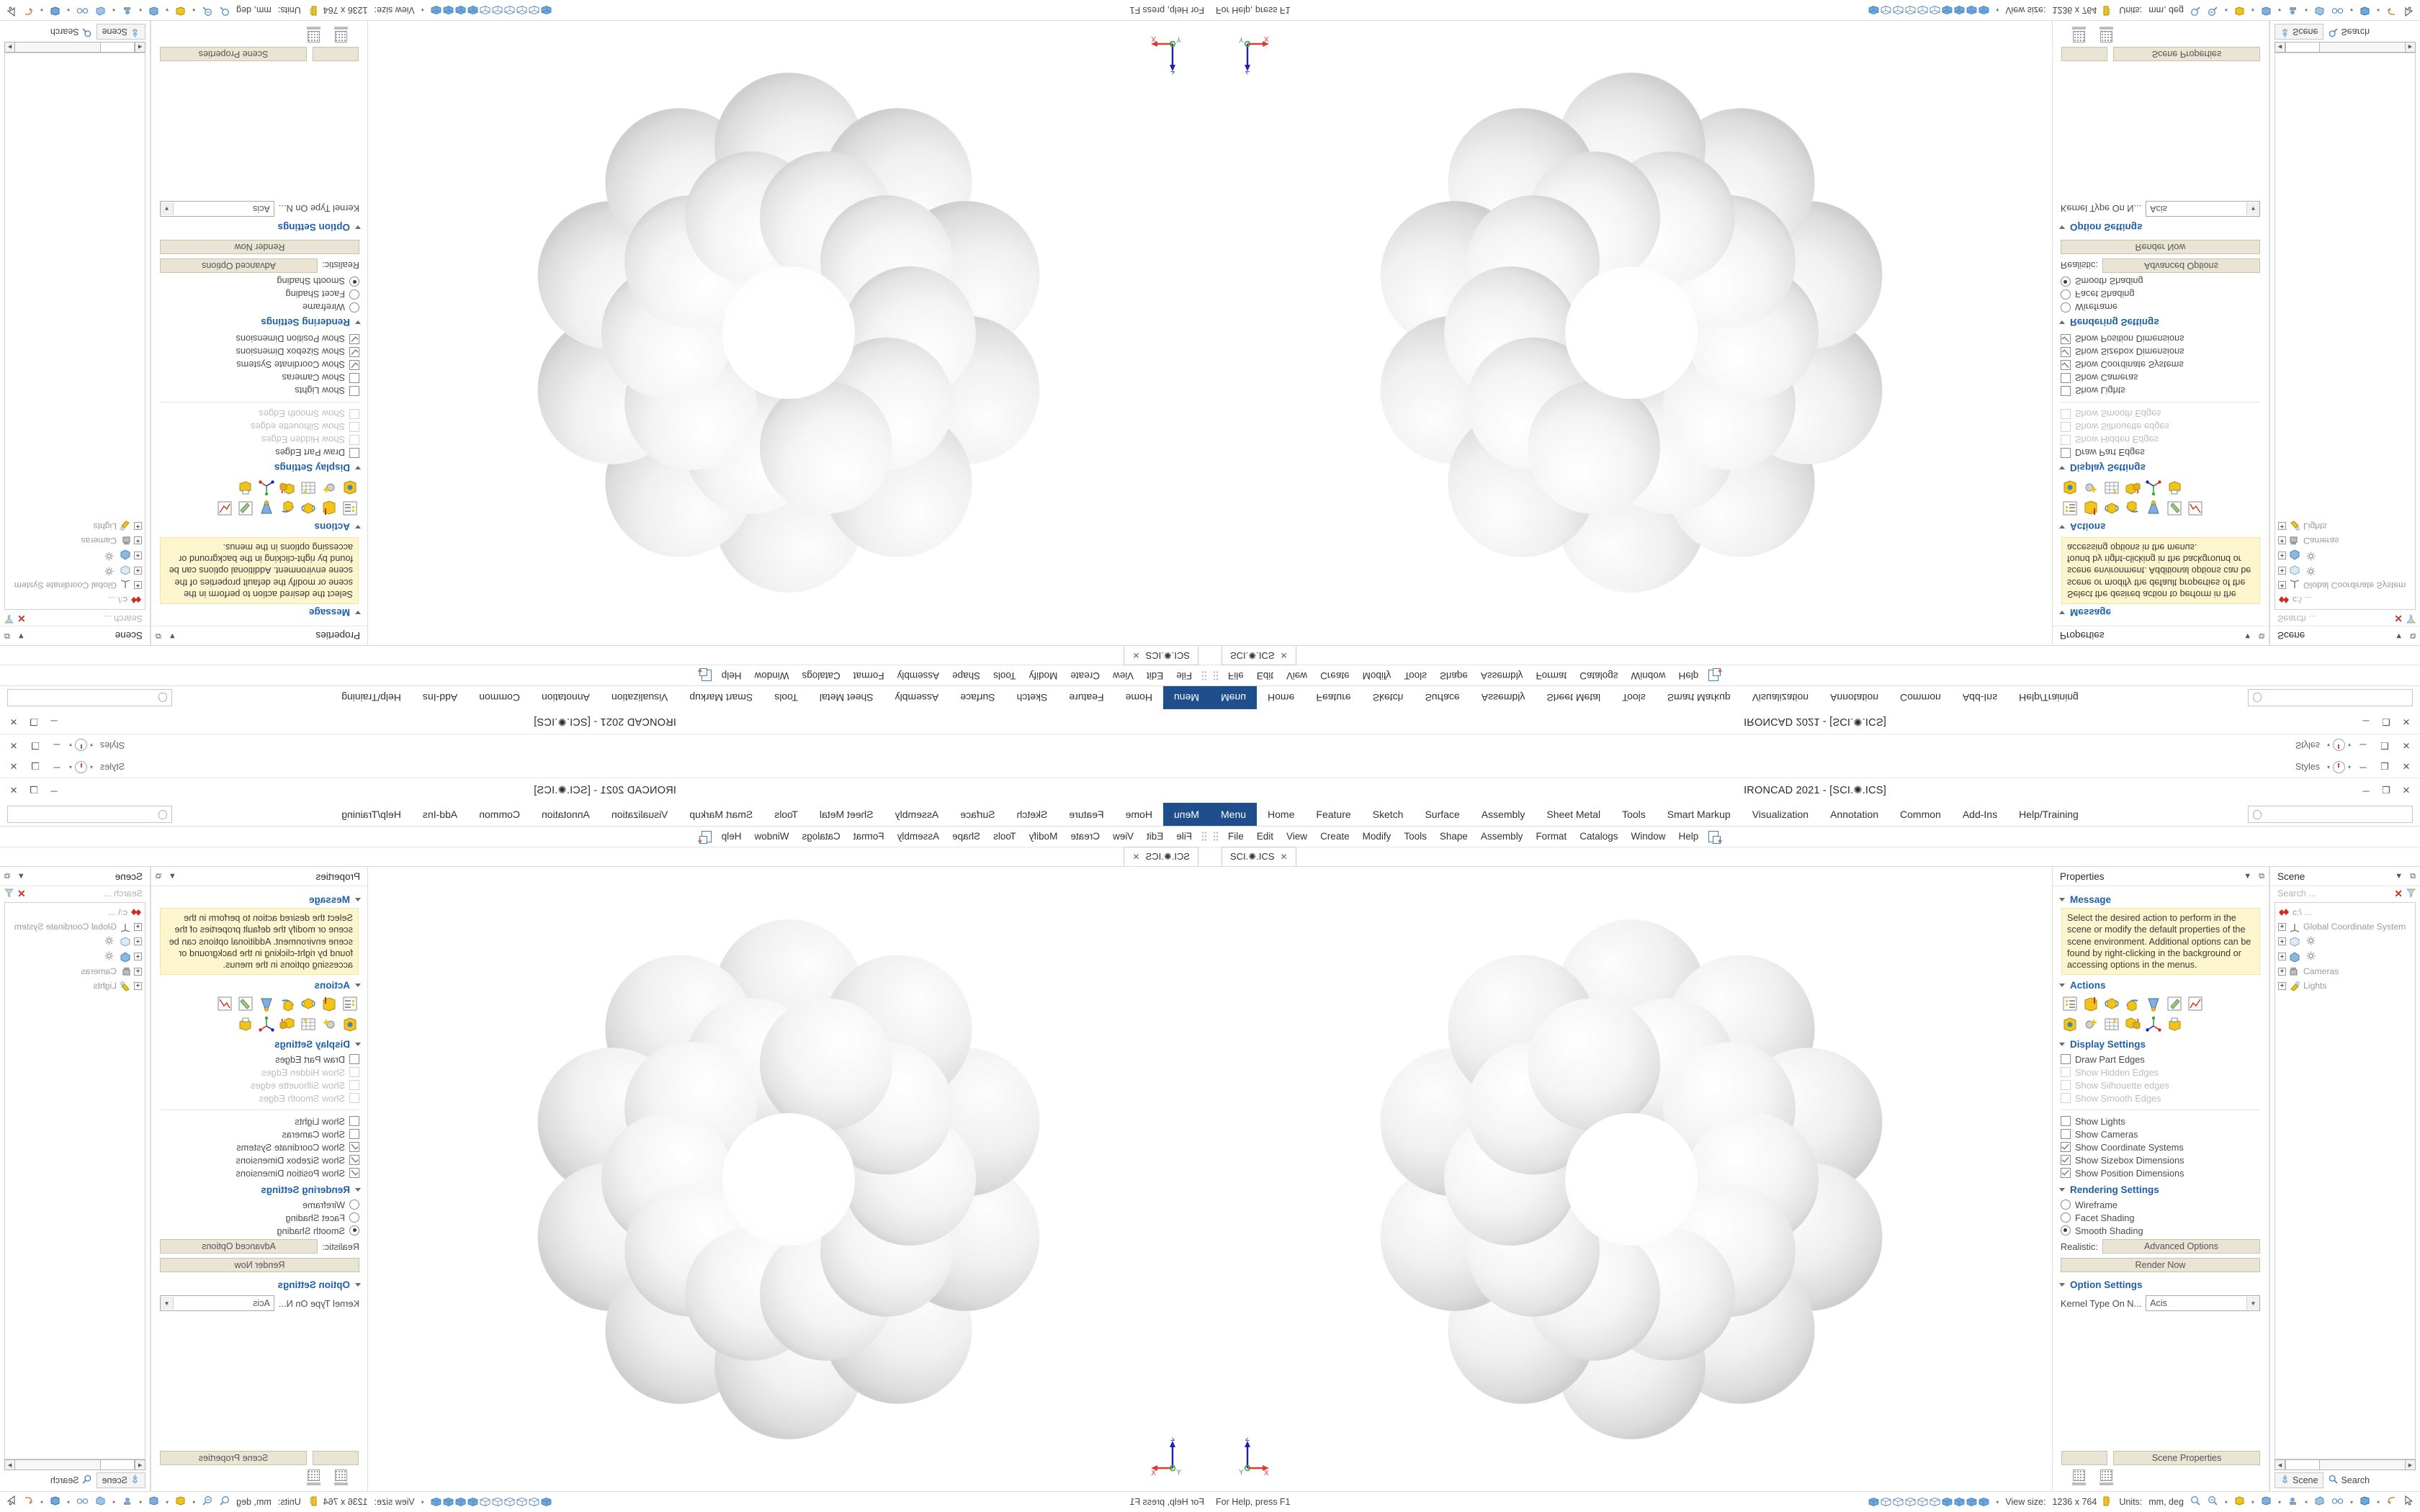  What do you see at coordinates (1032, 814) in the screenshot?
I see `ribbon-tab-sketch: Sketch` at bounding box center [1032, 814].